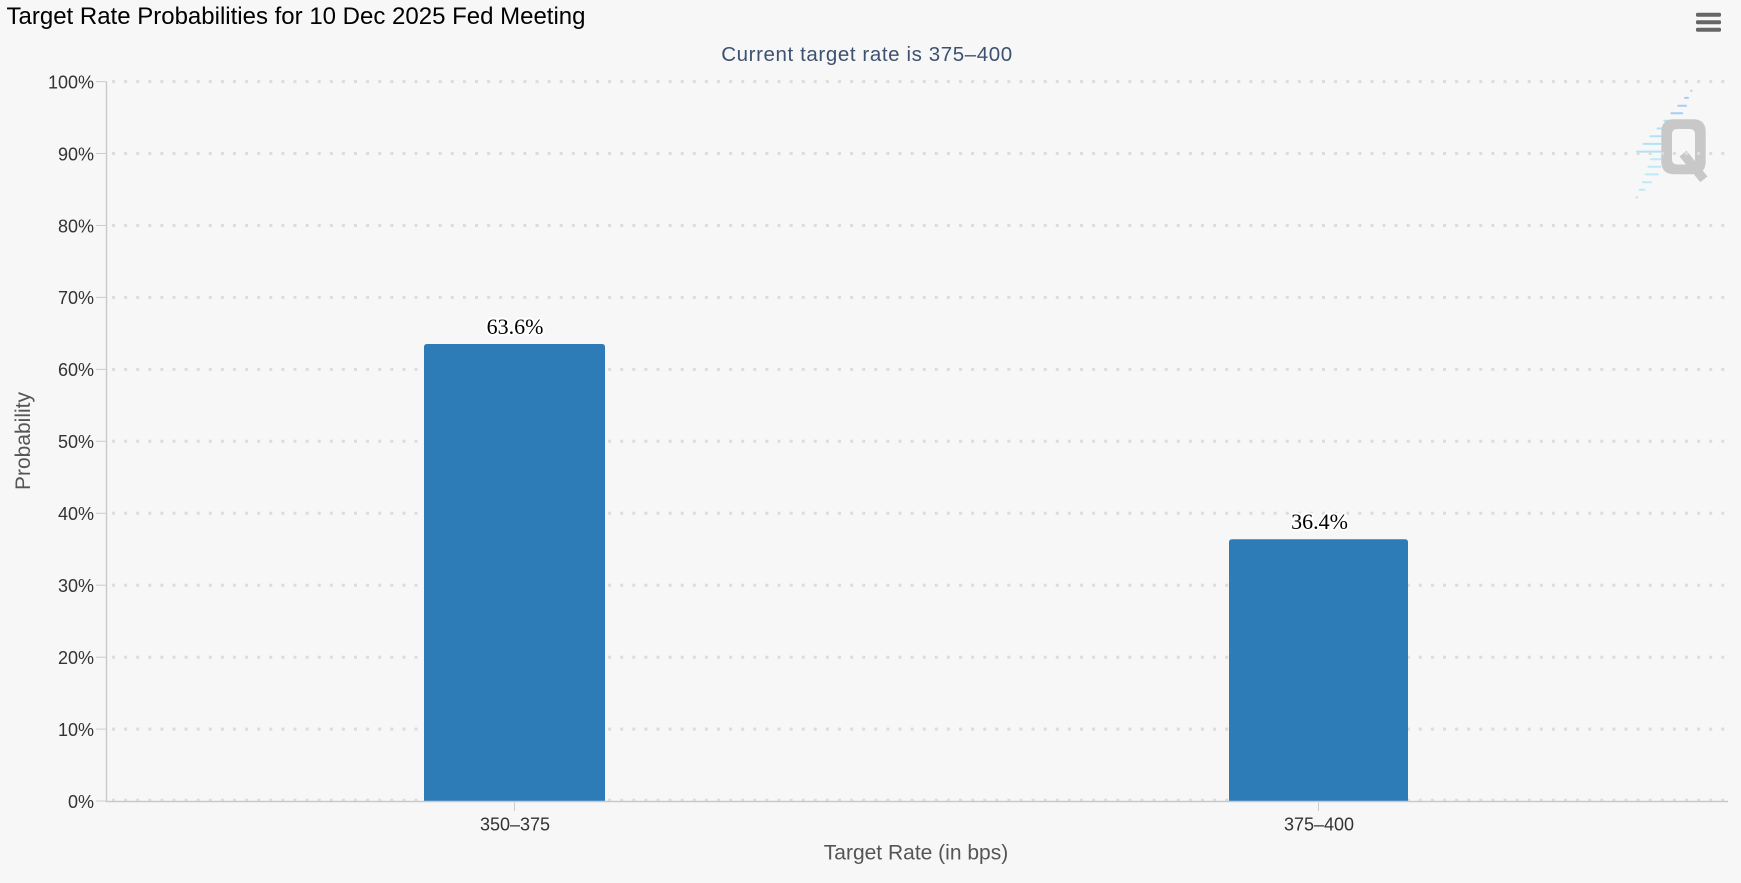 This screenshot has width=1741, height=883. Describe the element at coordinates (81, 802) in the screenshot. I see `svg-text: 0%` at that location.